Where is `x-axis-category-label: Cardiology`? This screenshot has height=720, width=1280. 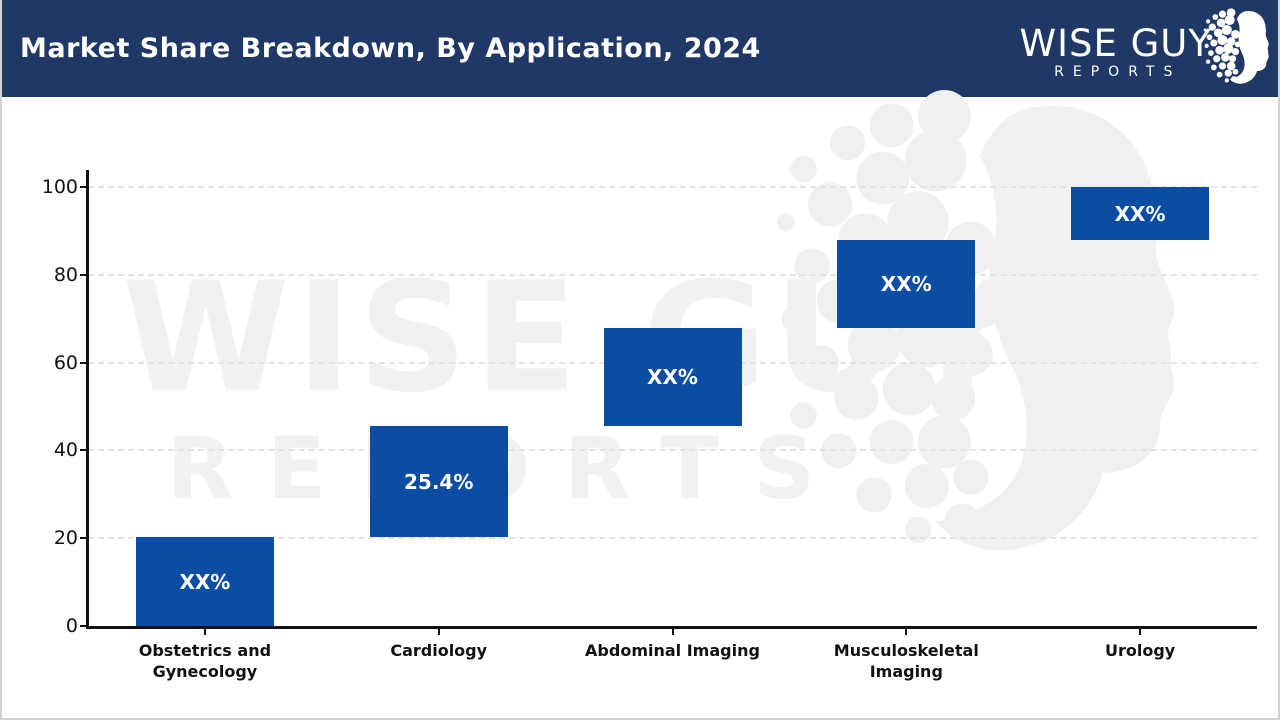 x-axis-category-label: Cardiology is located at coordinates (439, 650).